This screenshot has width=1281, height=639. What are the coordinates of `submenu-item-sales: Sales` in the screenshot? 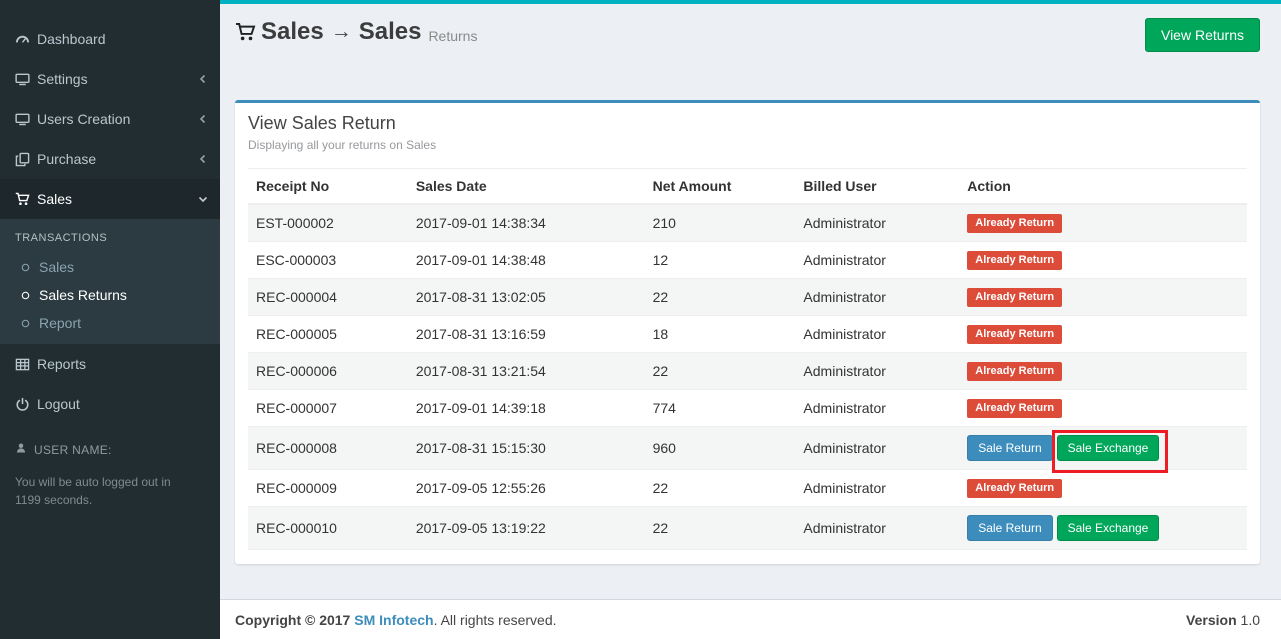 It's located at (110, 267).